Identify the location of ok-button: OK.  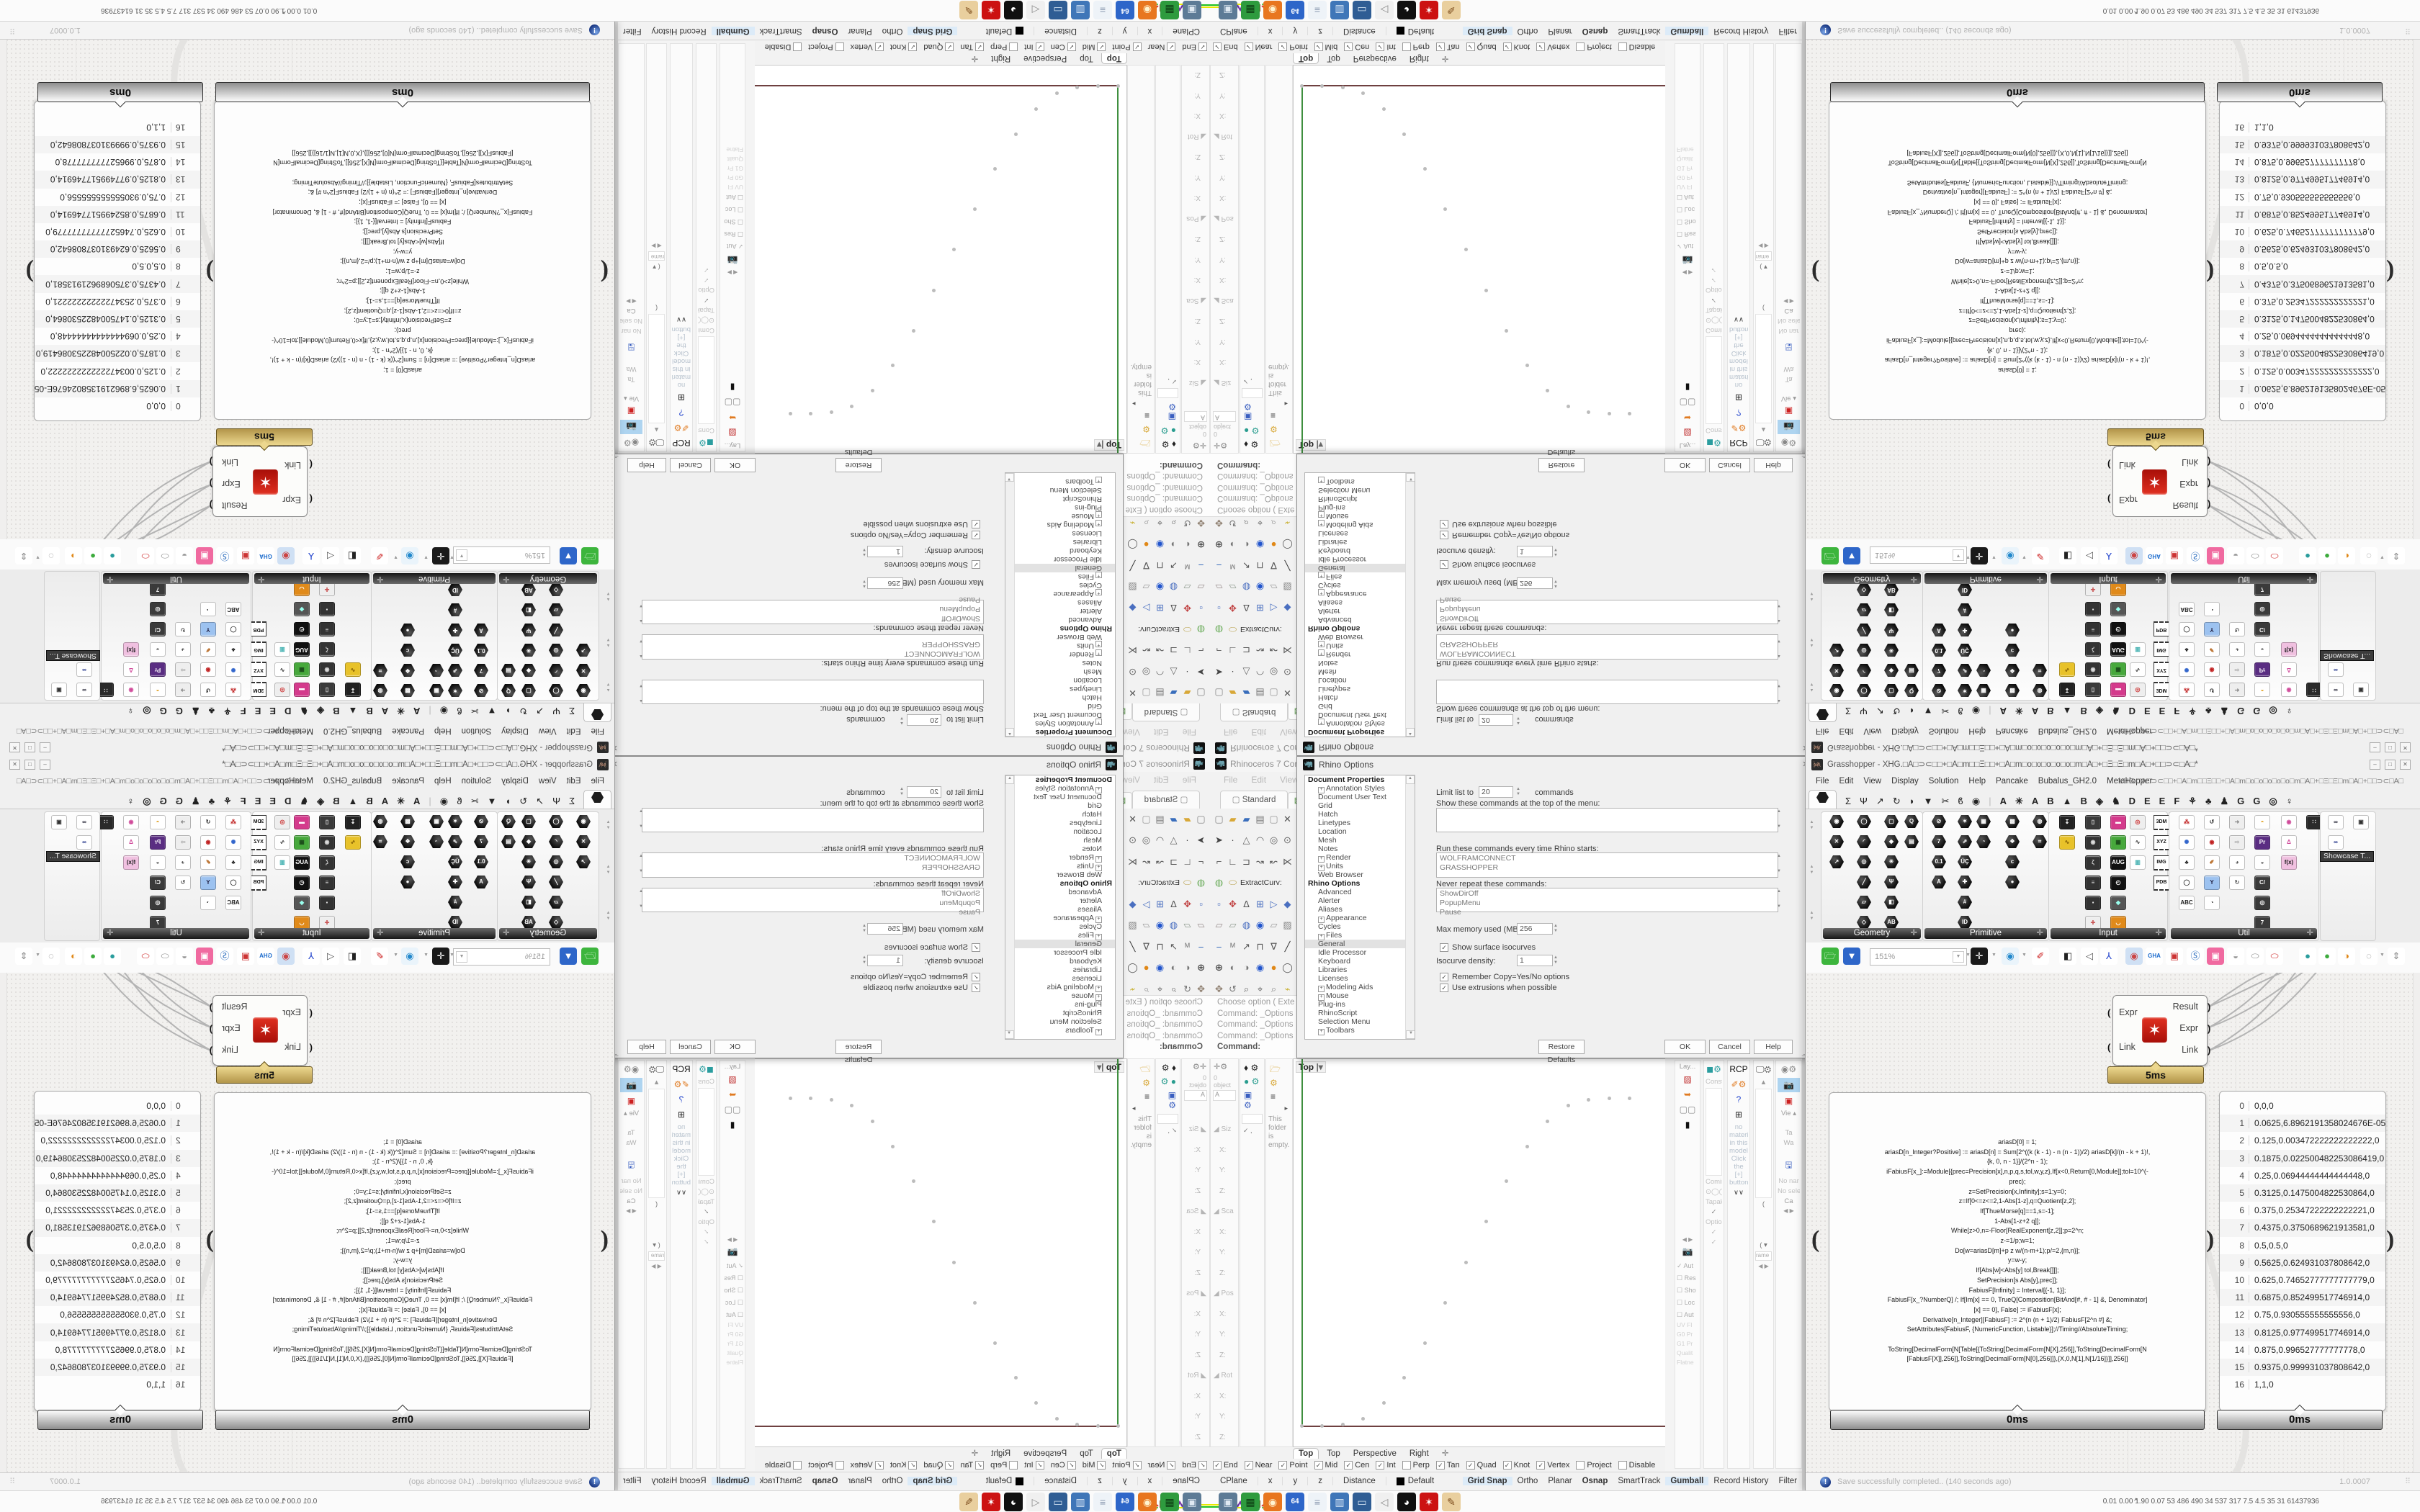
(735, 1047).